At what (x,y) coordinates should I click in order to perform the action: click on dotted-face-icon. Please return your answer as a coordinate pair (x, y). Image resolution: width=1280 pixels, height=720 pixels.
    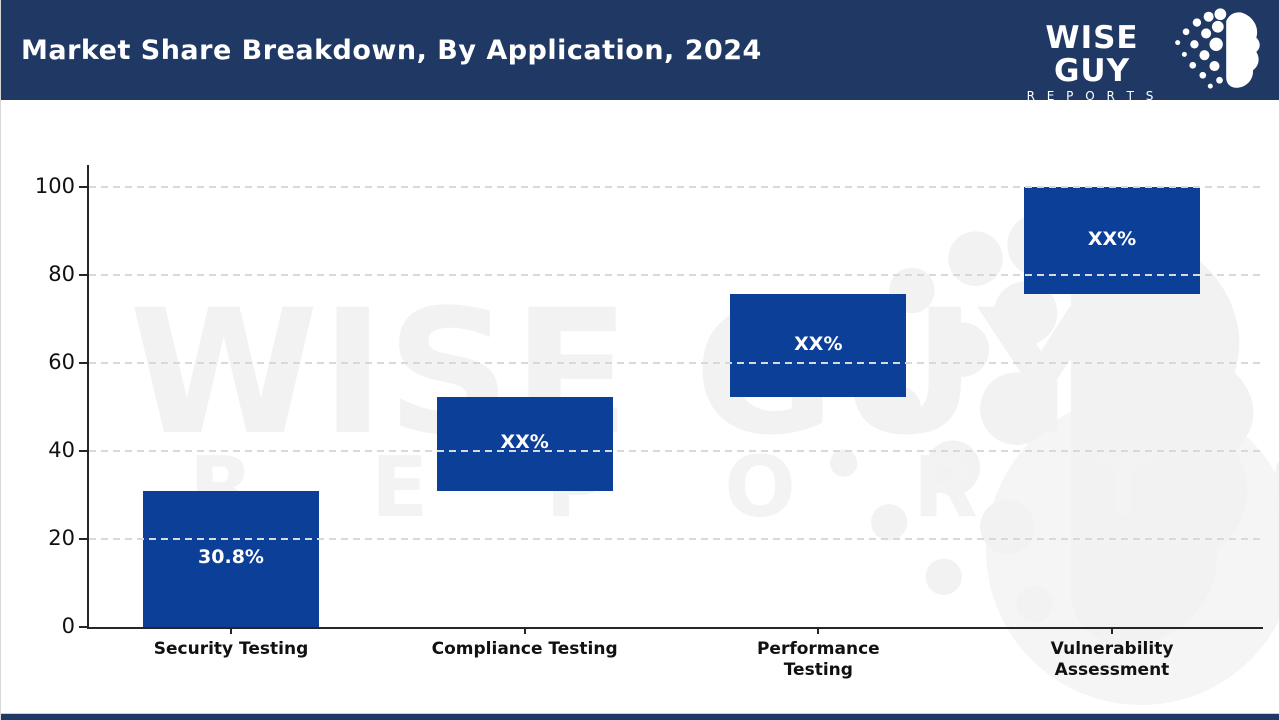
    Looking at the image, I should click on (1217, 48).